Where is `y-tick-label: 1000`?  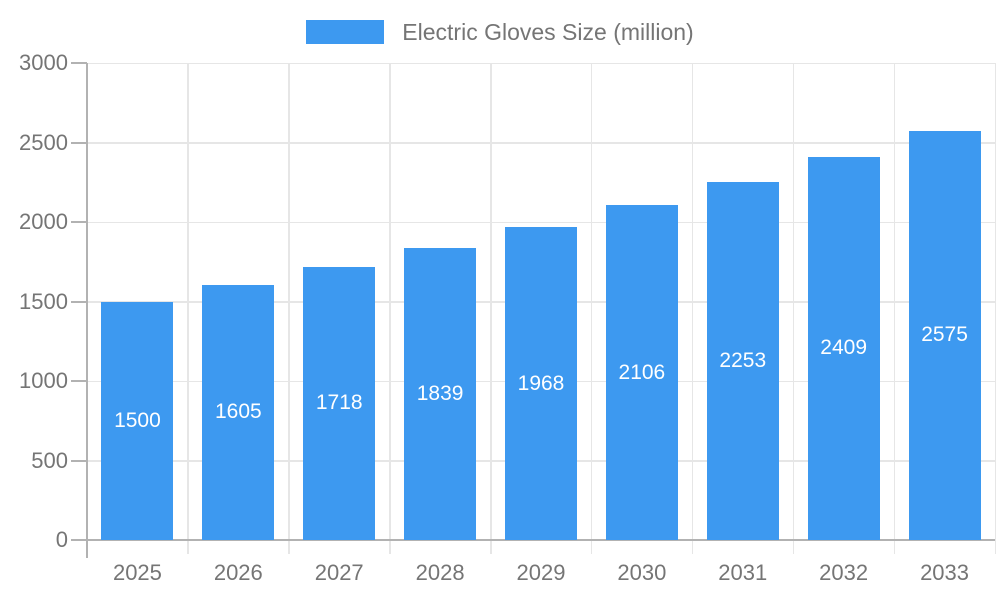 y-tick-label: 1000 is located at coordinates (43, 380).